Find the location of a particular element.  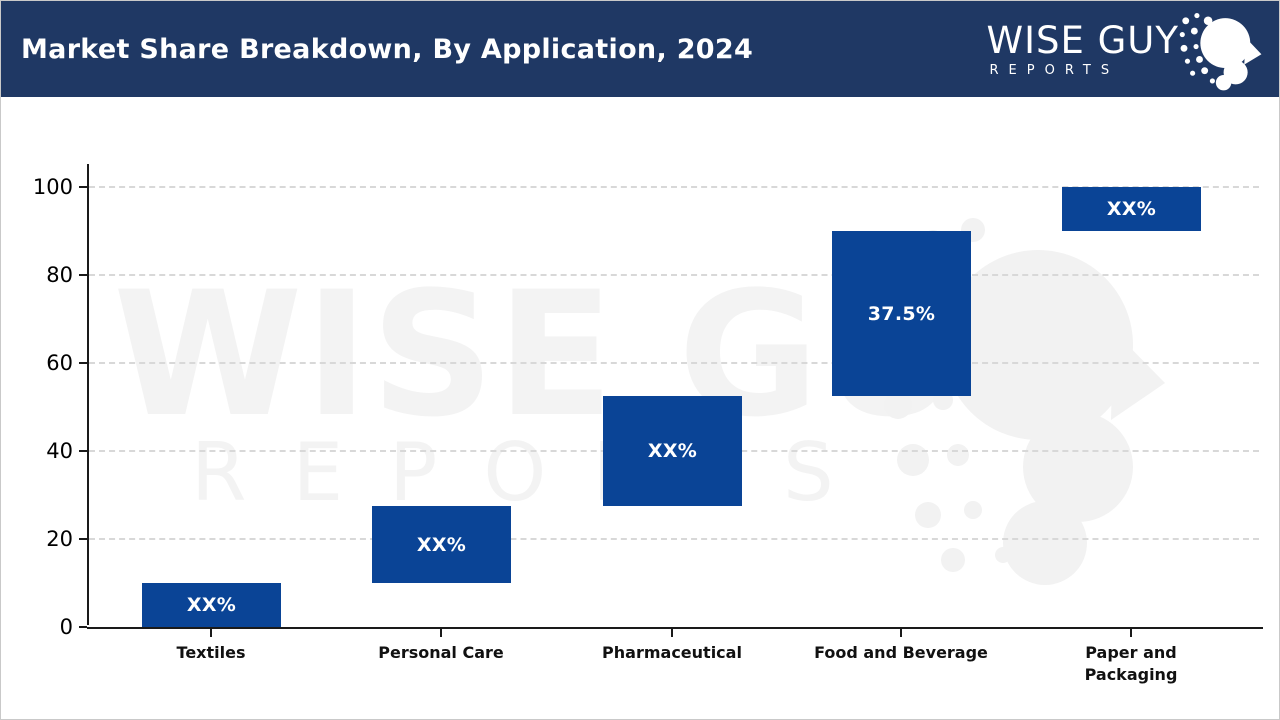

x-tick-label-4: Paper and Packaging is located at coordinates (1131, 663).